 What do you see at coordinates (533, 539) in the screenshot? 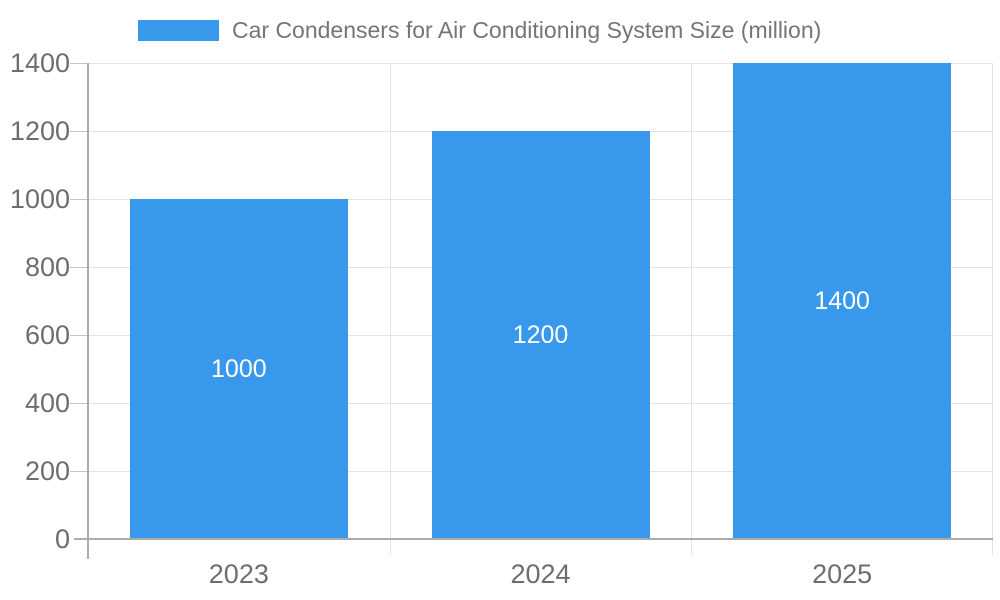
I see `x-axis-line` at bounding box center [533, 539].